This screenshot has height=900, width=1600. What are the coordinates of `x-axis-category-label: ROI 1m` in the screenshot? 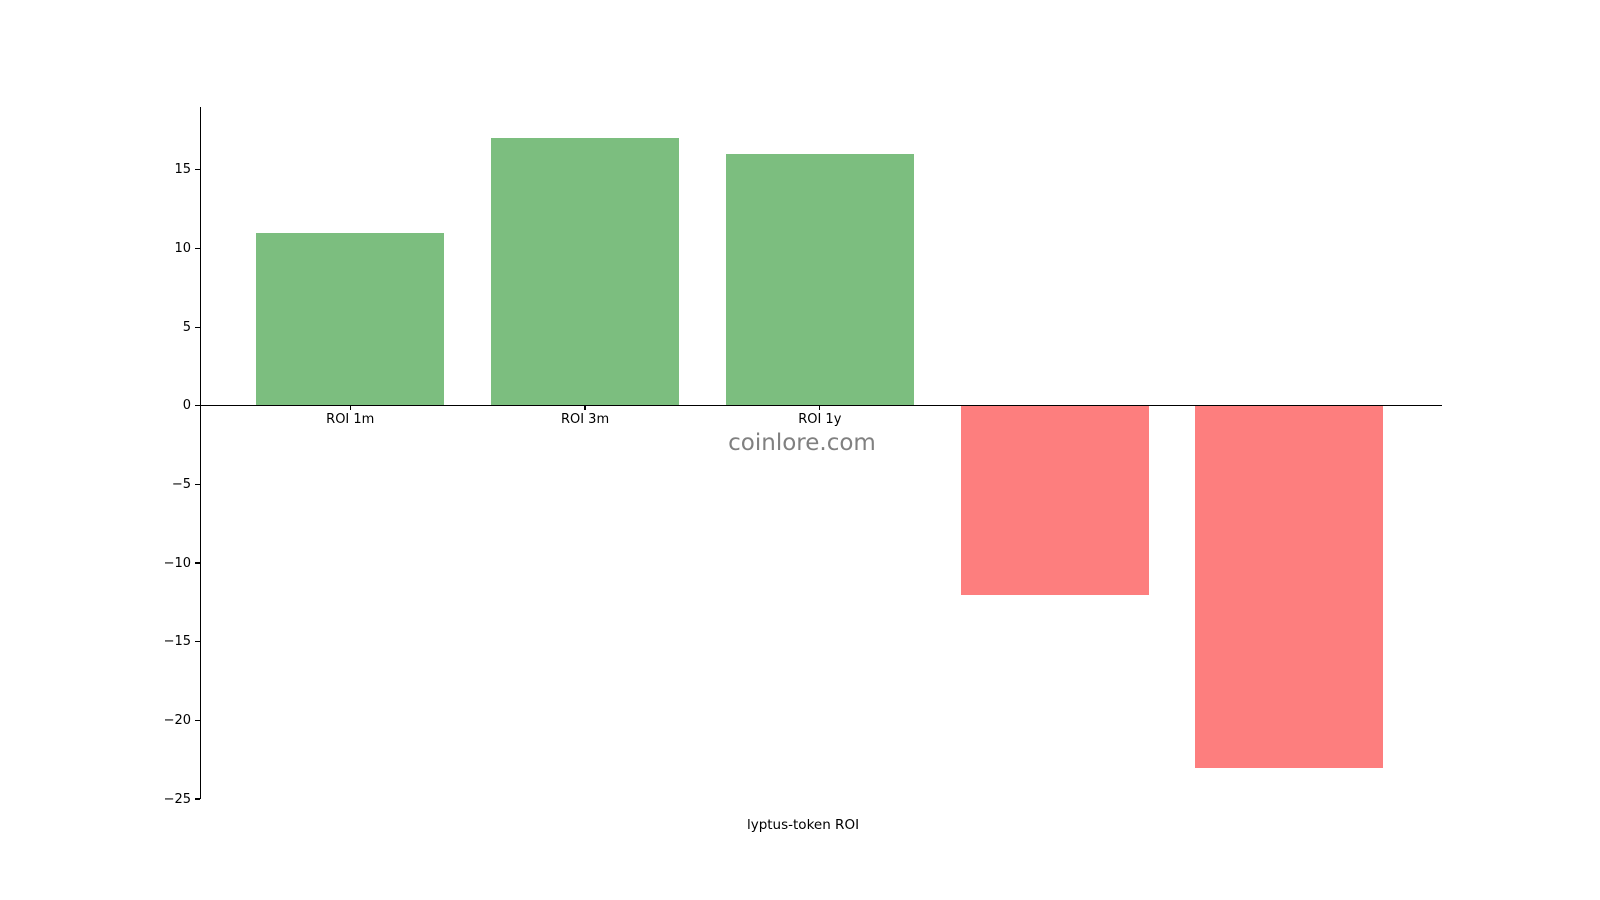 It's located at (350, 419).